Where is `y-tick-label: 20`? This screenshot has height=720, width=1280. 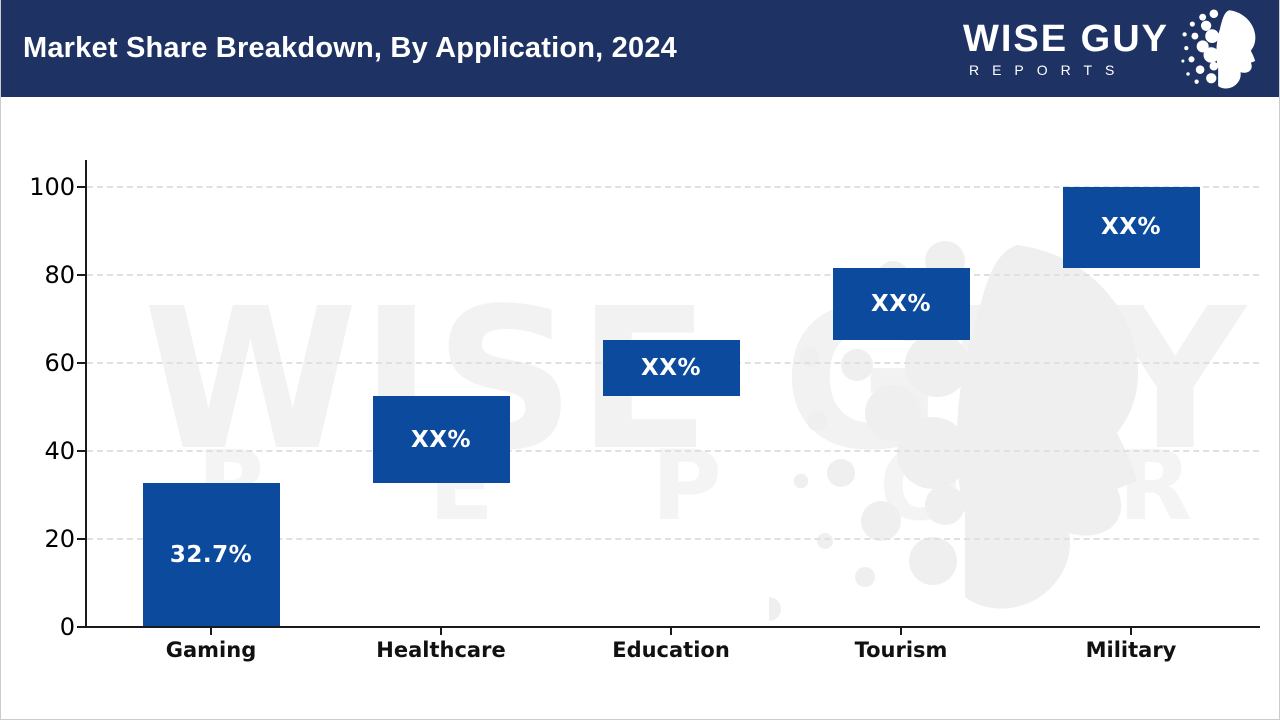 y-tick-label: 20 is located at coordinates (59, 539).